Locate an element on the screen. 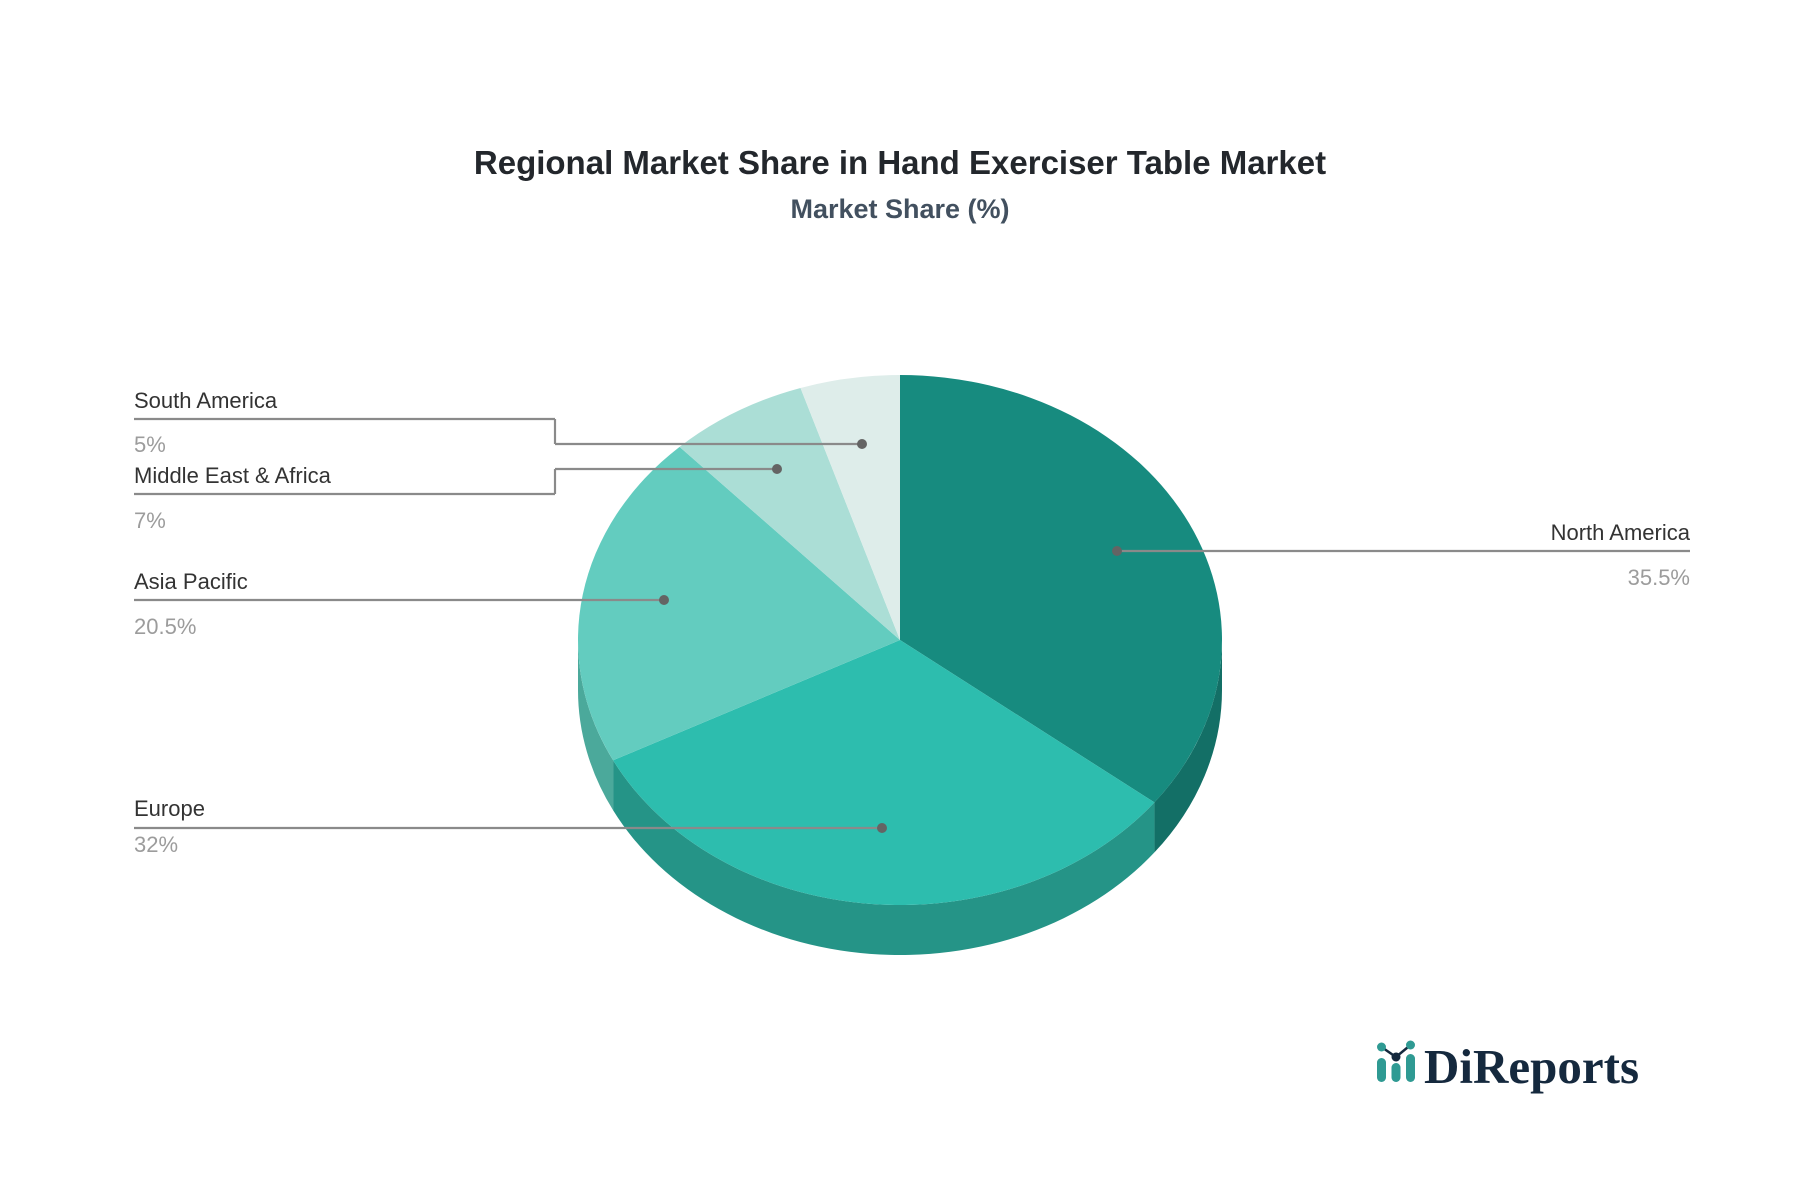  callout-north-america: North America 35.5% is located at coordinates (1401, 555).